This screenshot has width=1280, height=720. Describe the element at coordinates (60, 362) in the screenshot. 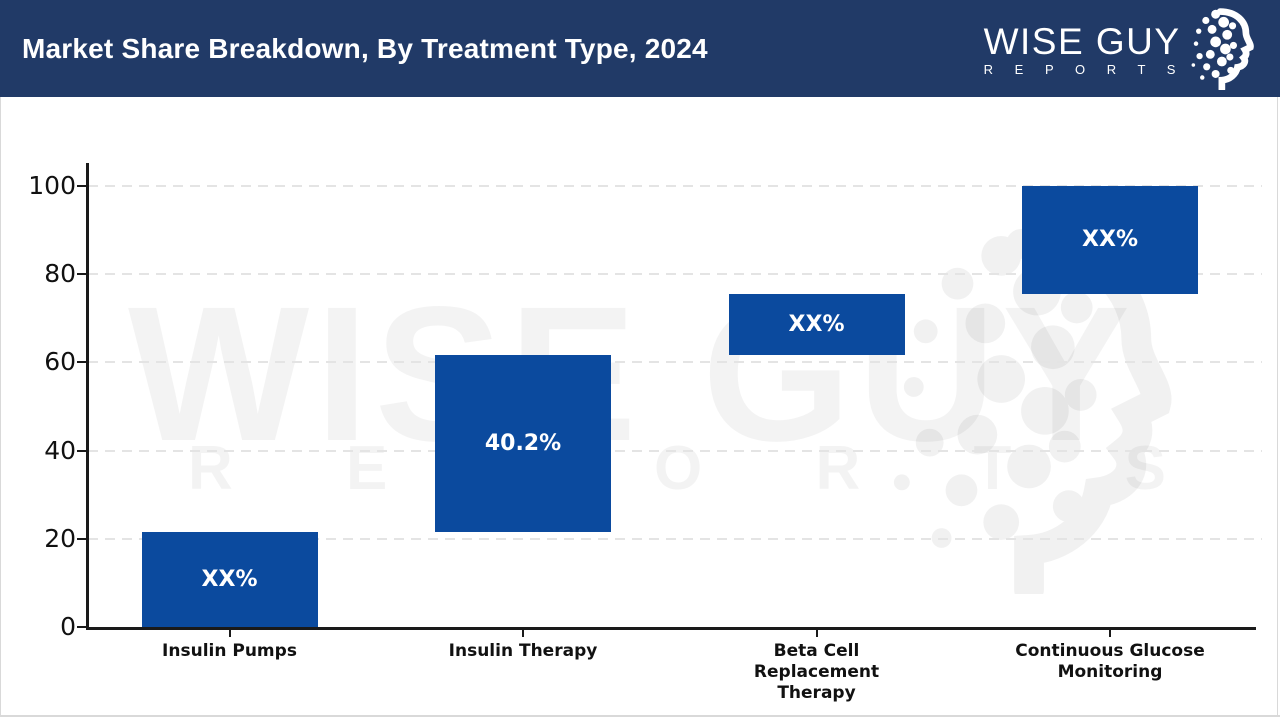

I see `y-tick-label-60: 60` at that location.